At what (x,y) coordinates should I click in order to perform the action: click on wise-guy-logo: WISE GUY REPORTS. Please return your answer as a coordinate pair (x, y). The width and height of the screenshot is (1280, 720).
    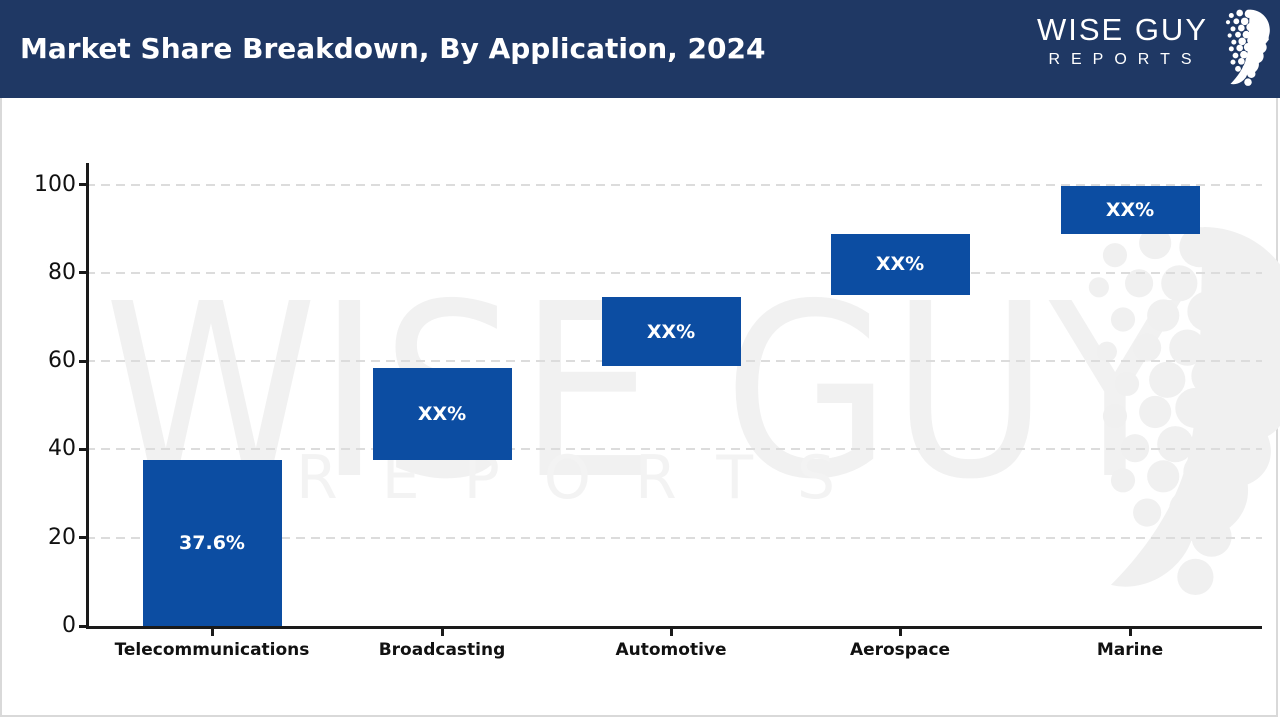
    Looking at the image, I should click on (1139, 50).